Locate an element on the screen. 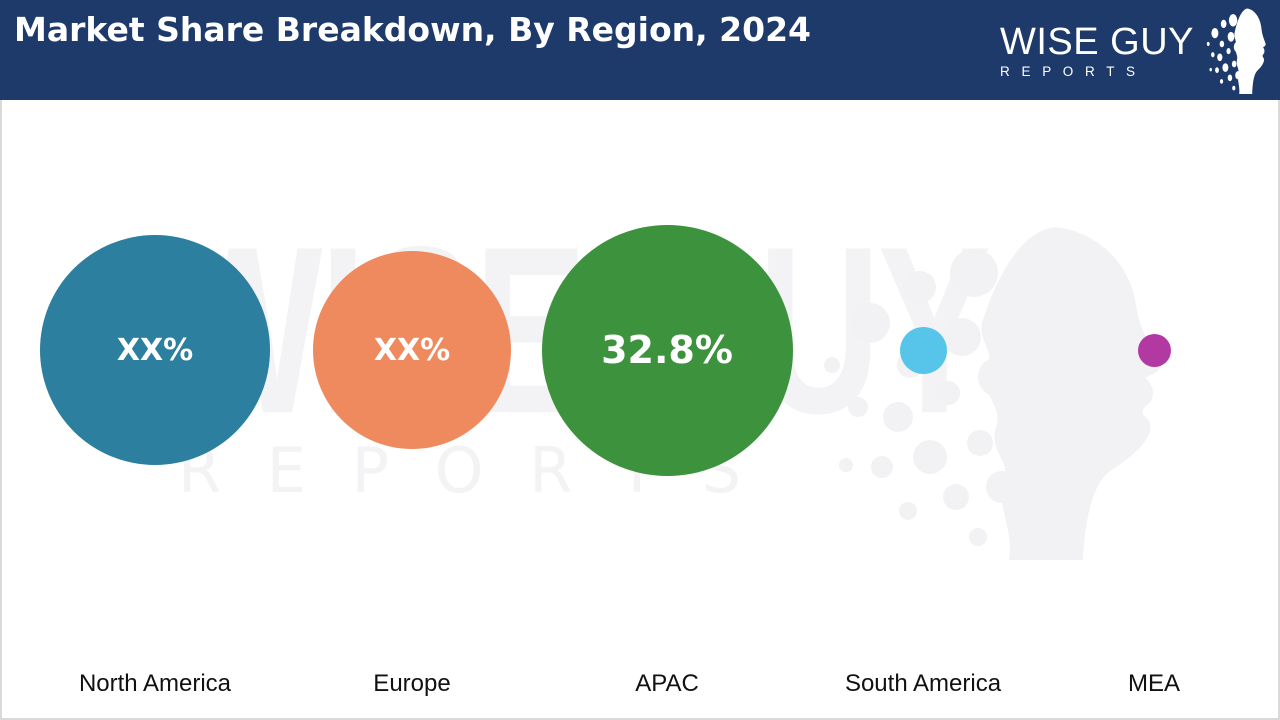 The width and height of the screenshot is (1280, 720). category-label-apac: APAC is located at coordinates (667, 683).